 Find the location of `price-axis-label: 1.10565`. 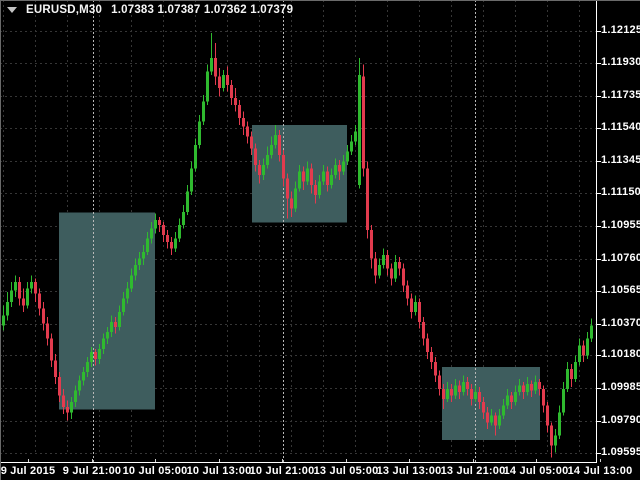

price-axis-label: 1.10565 is located at coordinates (620, 290).